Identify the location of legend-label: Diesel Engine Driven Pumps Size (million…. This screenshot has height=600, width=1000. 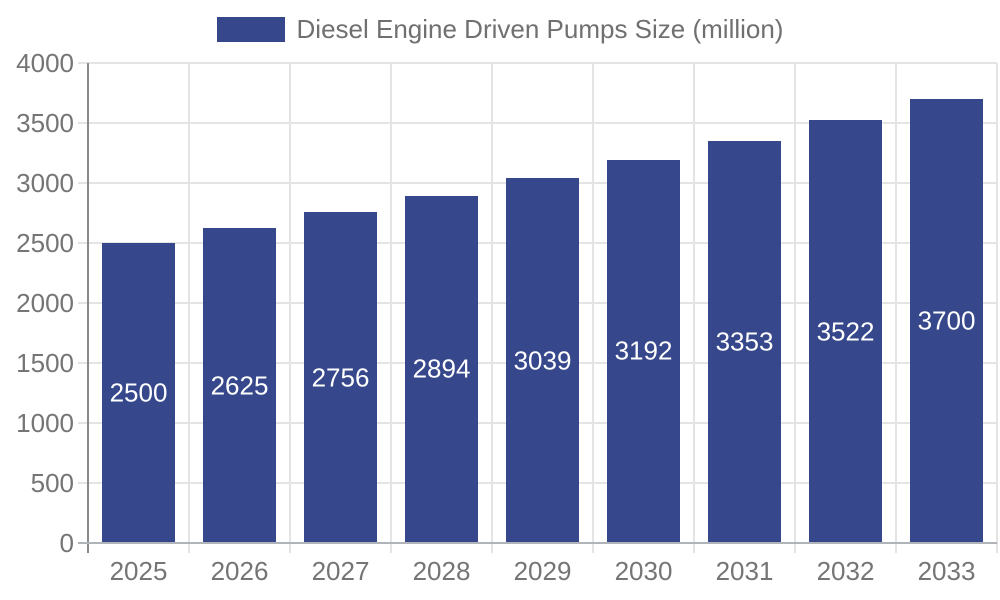
(540, 29).